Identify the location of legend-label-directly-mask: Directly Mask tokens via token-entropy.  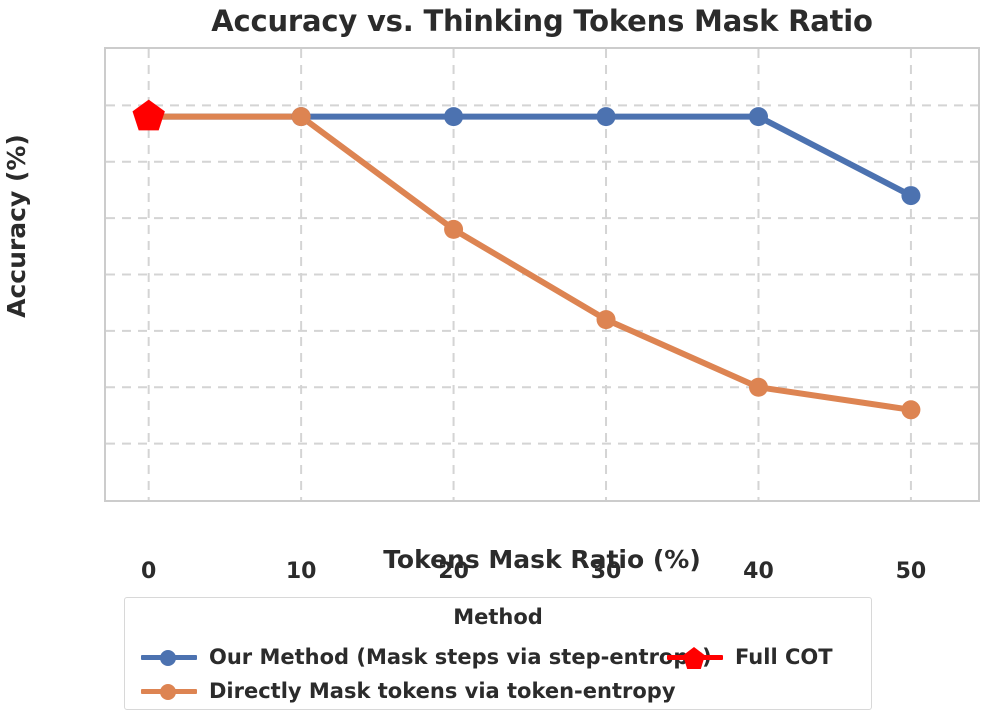
(442, 691).